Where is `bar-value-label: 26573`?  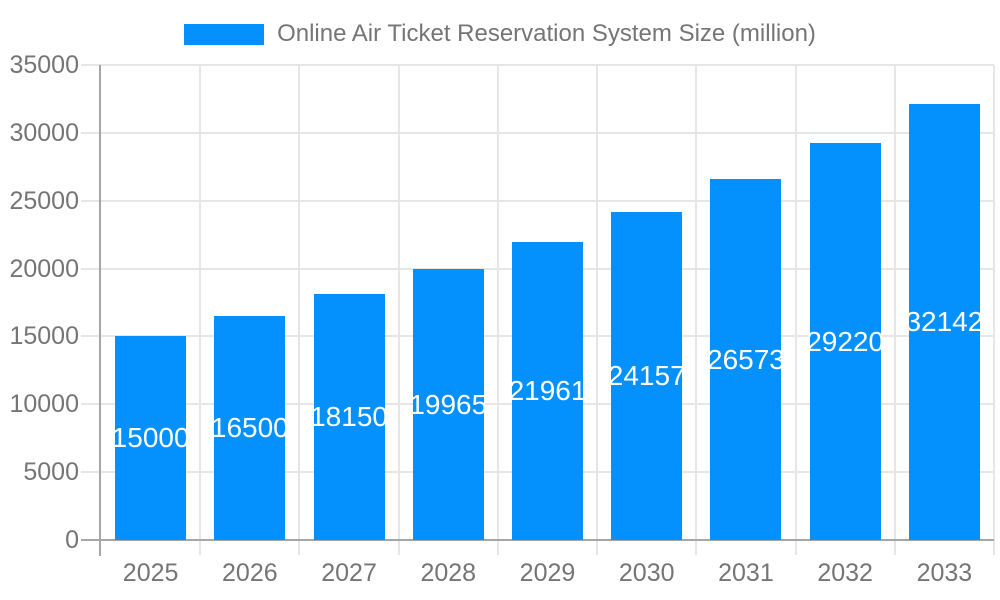 bar-value-label: 26573 is located at coordinates (746, 359).